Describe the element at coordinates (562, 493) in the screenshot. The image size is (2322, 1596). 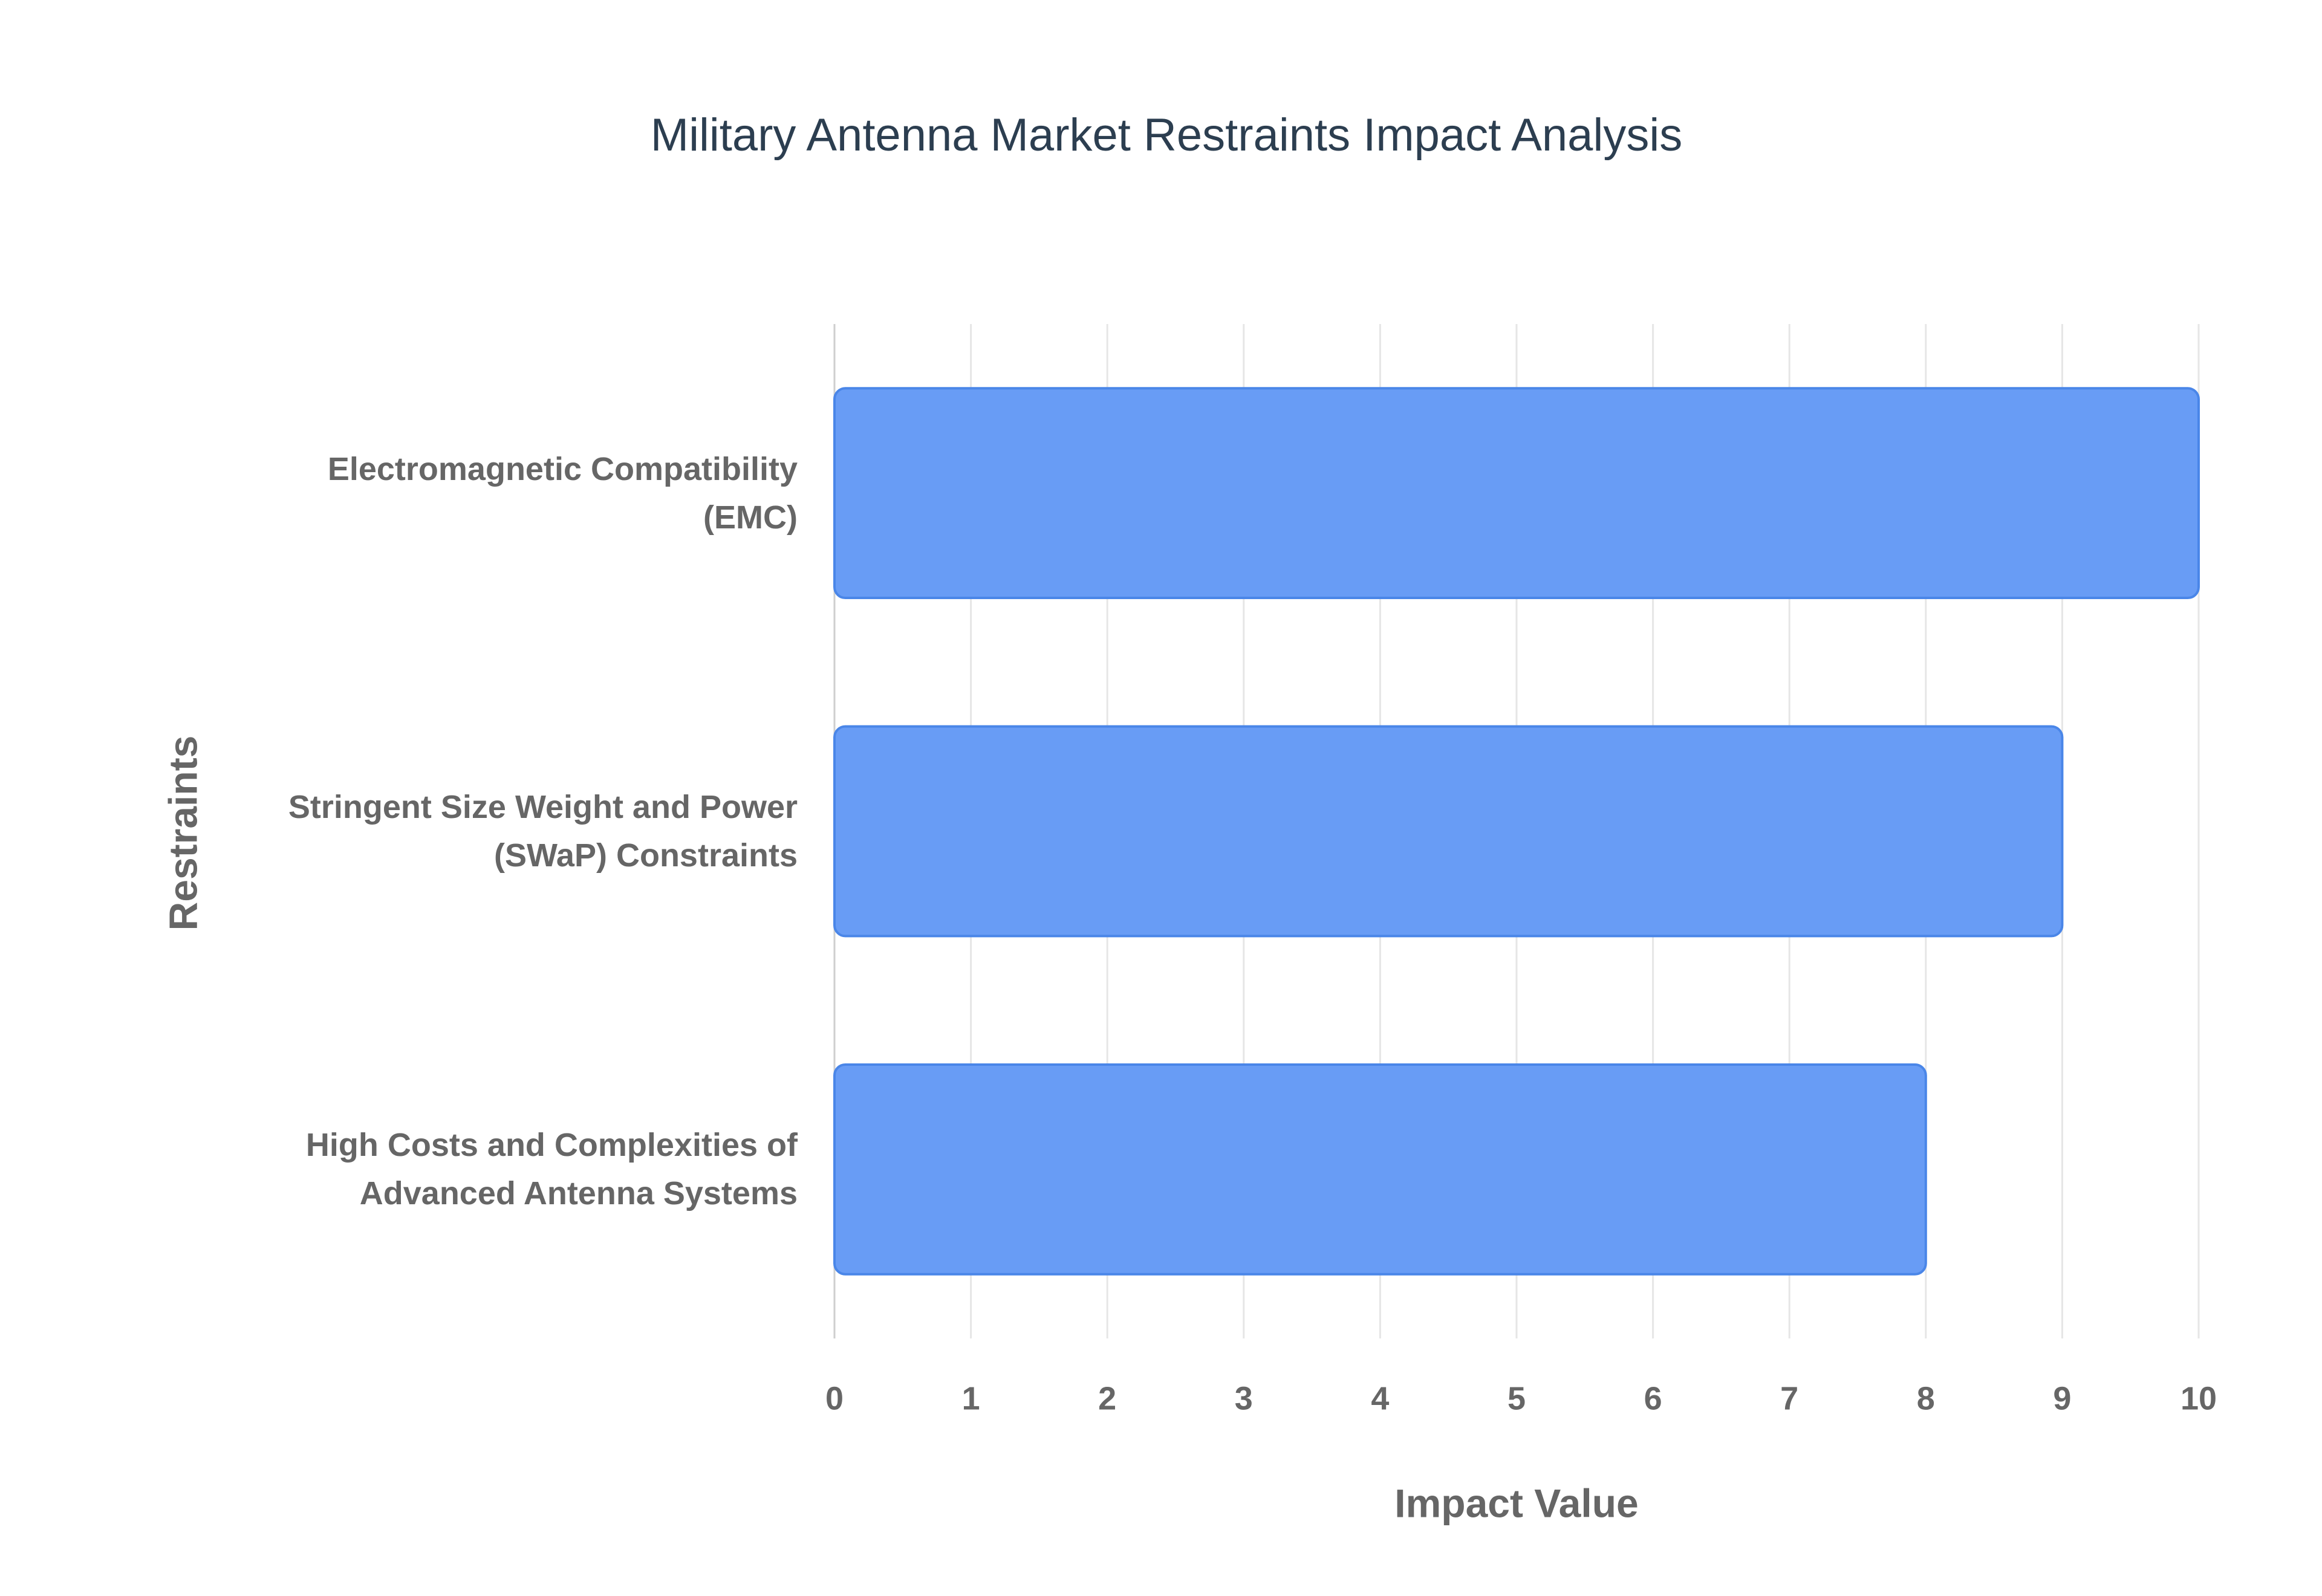
I see `y-tick-label: Electromagnetic Compatibility (EMC)` at that location.